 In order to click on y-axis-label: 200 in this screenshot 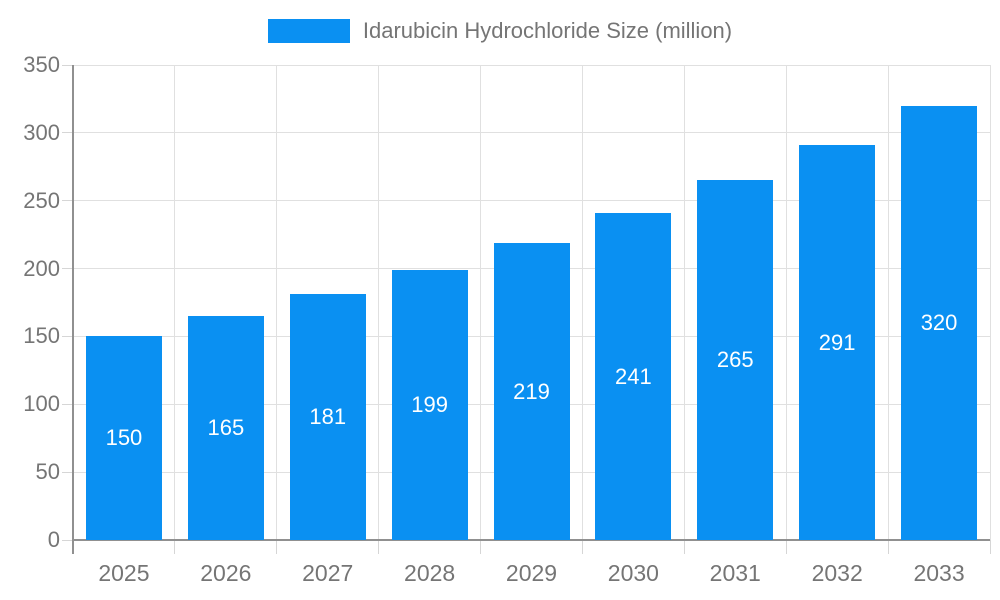, I will do `click(41, 268)`.